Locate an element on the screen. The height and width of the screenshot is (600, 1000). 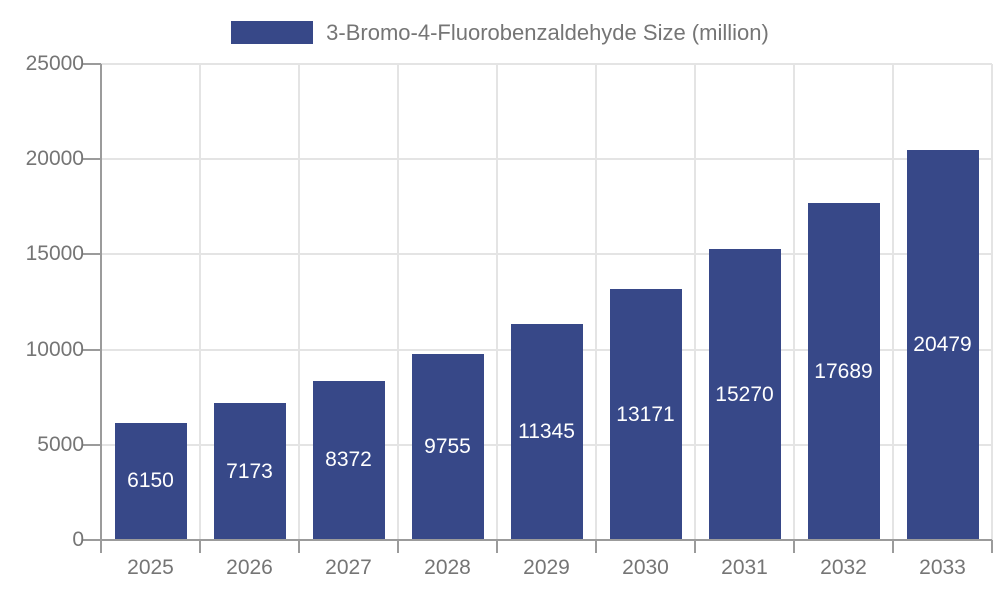
bar-value-label: 7173 is located at coordinates (249, 471).